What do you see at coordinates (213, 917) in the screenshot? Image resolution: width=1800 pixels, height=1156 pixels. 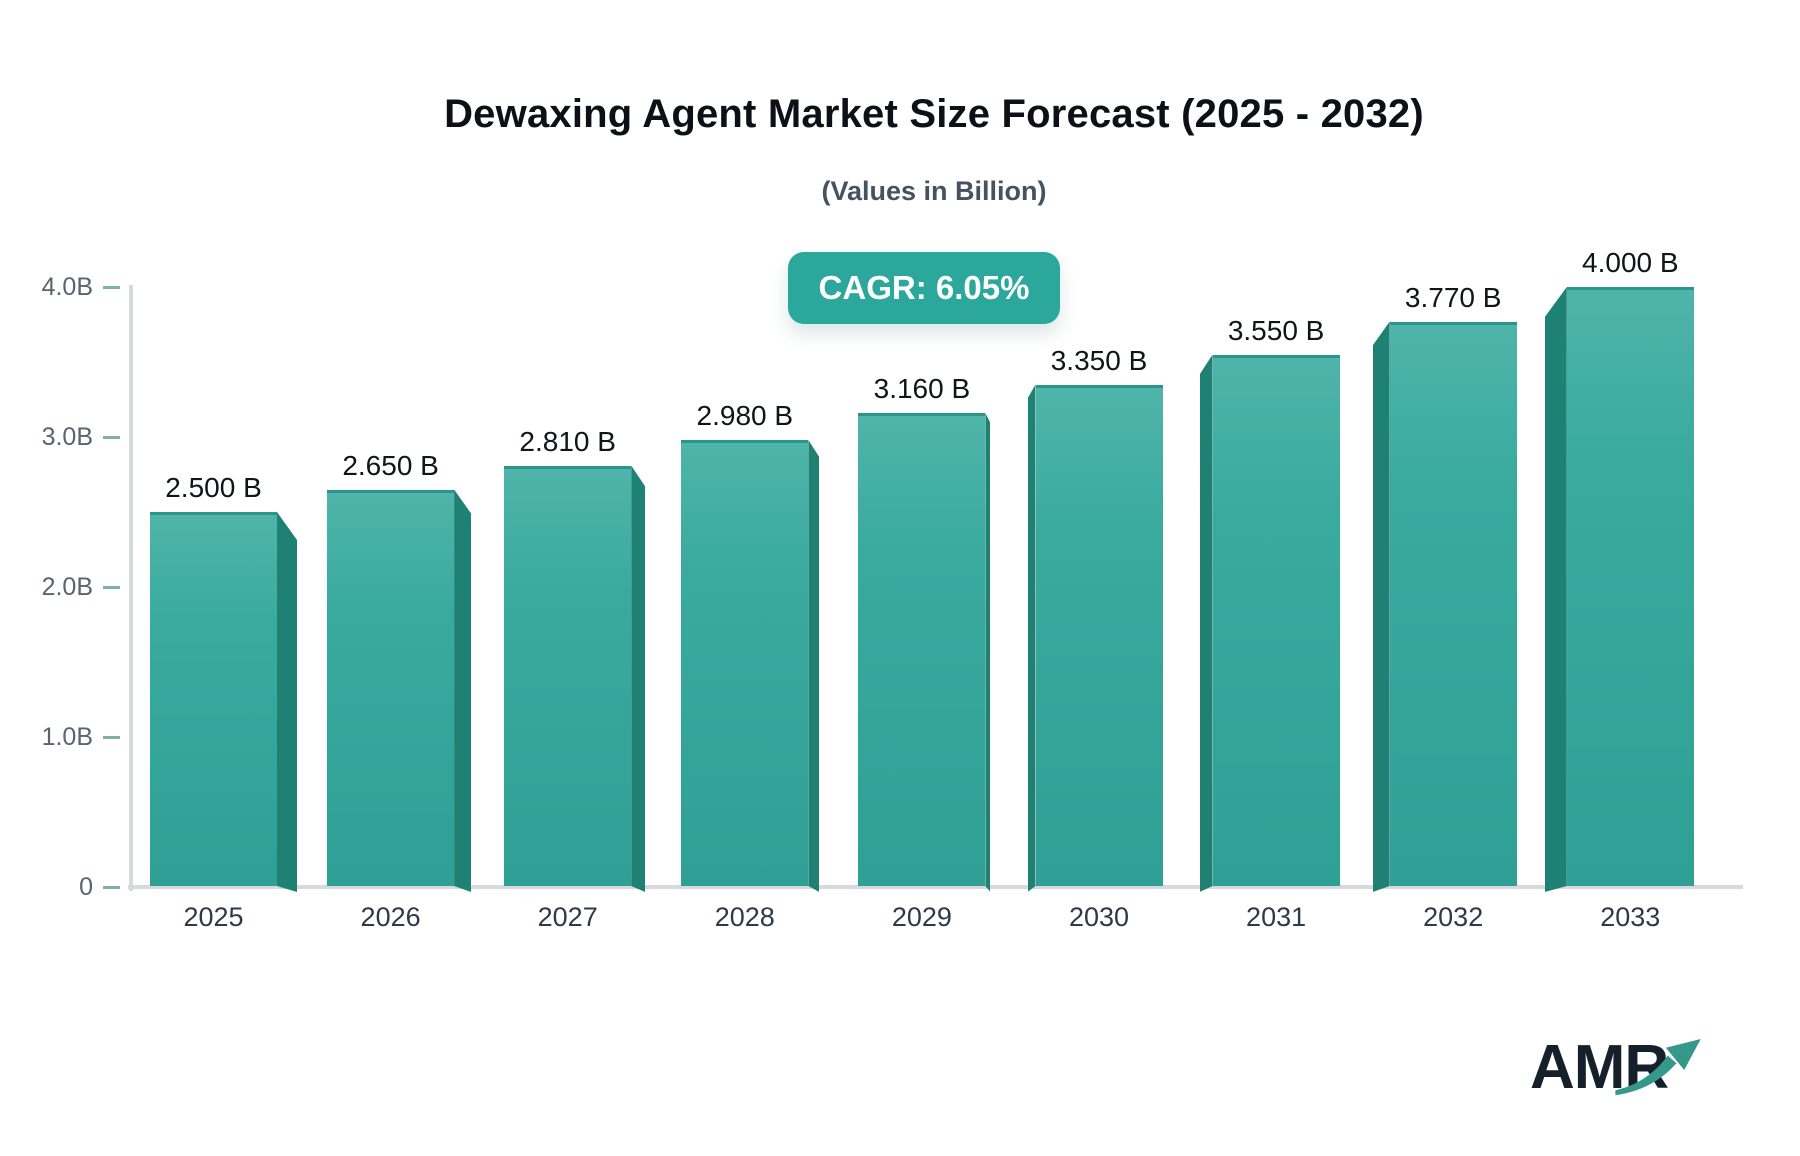 I see `x-tick-label: 2025` at bounding box center [213, 917].